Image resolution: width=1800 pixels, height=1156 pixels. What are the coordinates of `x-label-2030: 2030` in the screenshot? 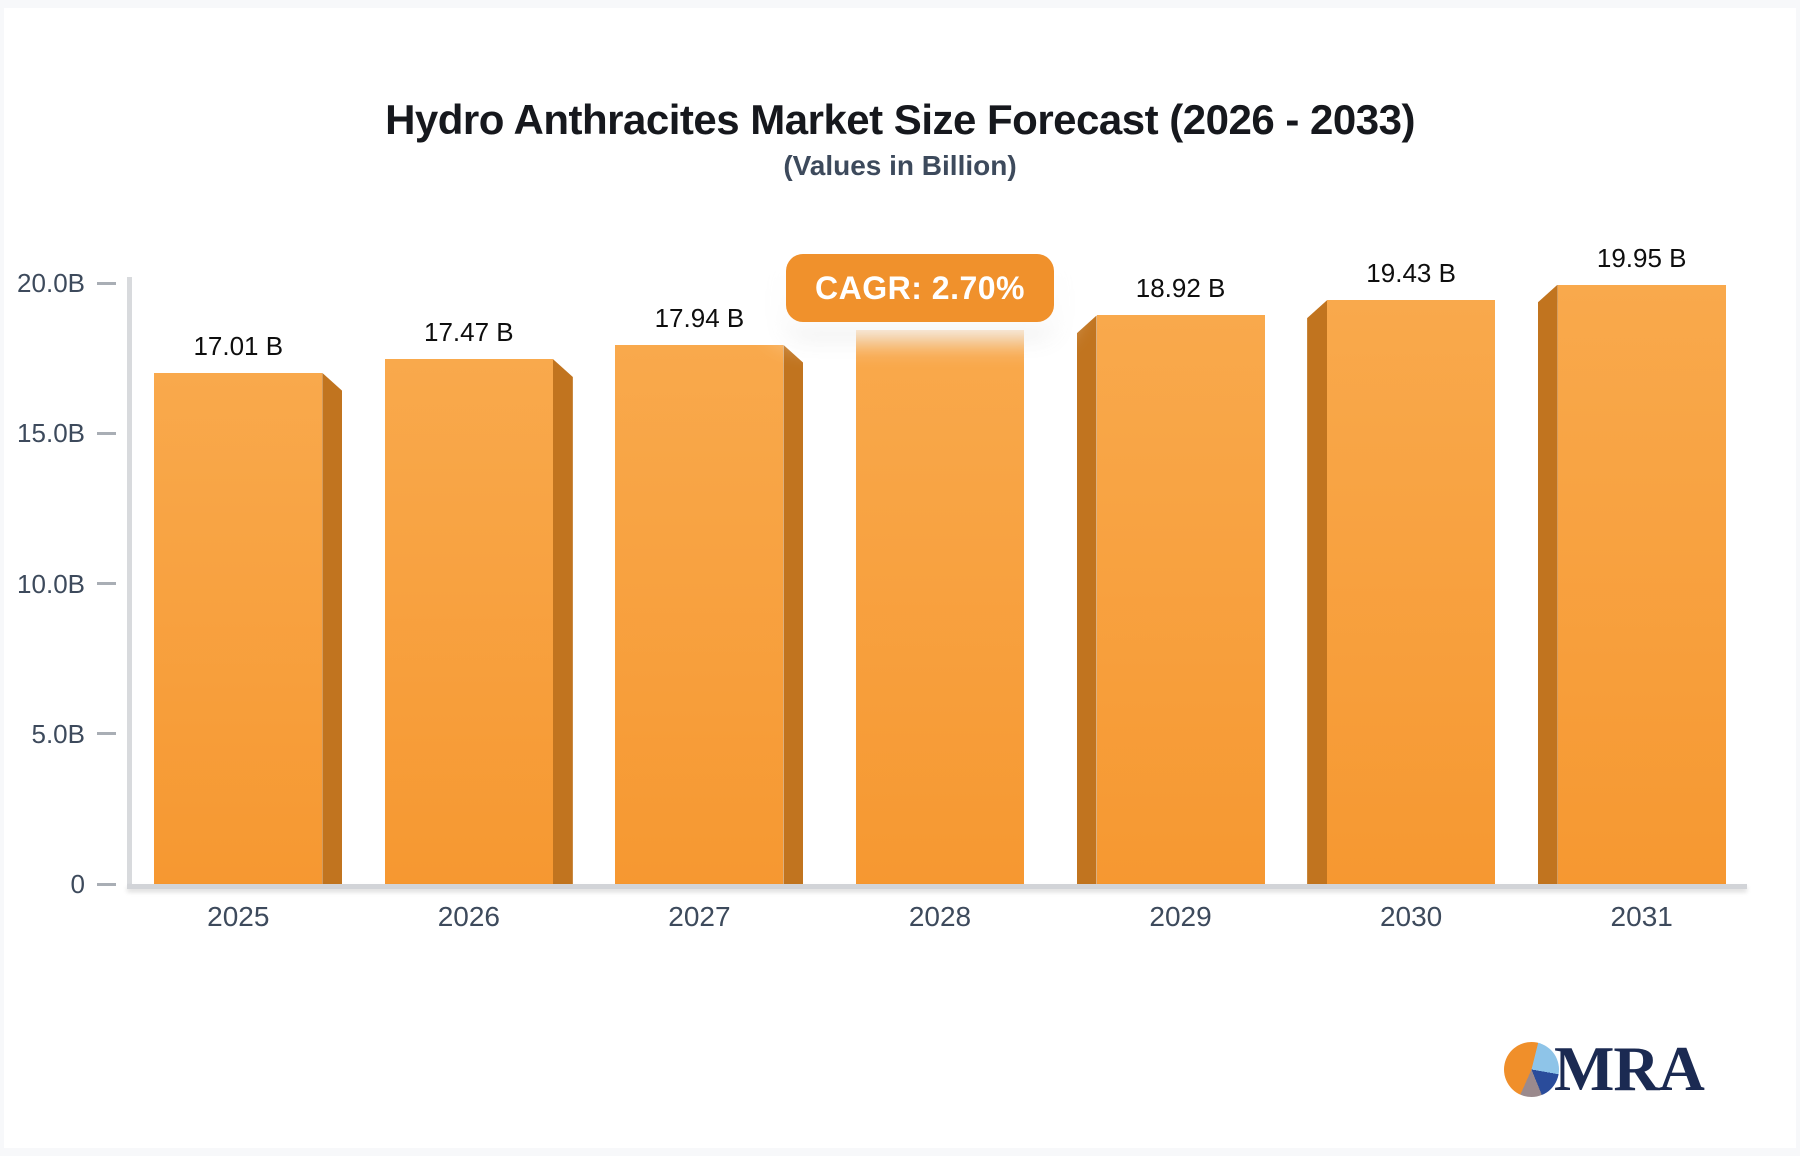 It's located at (1411, 916).